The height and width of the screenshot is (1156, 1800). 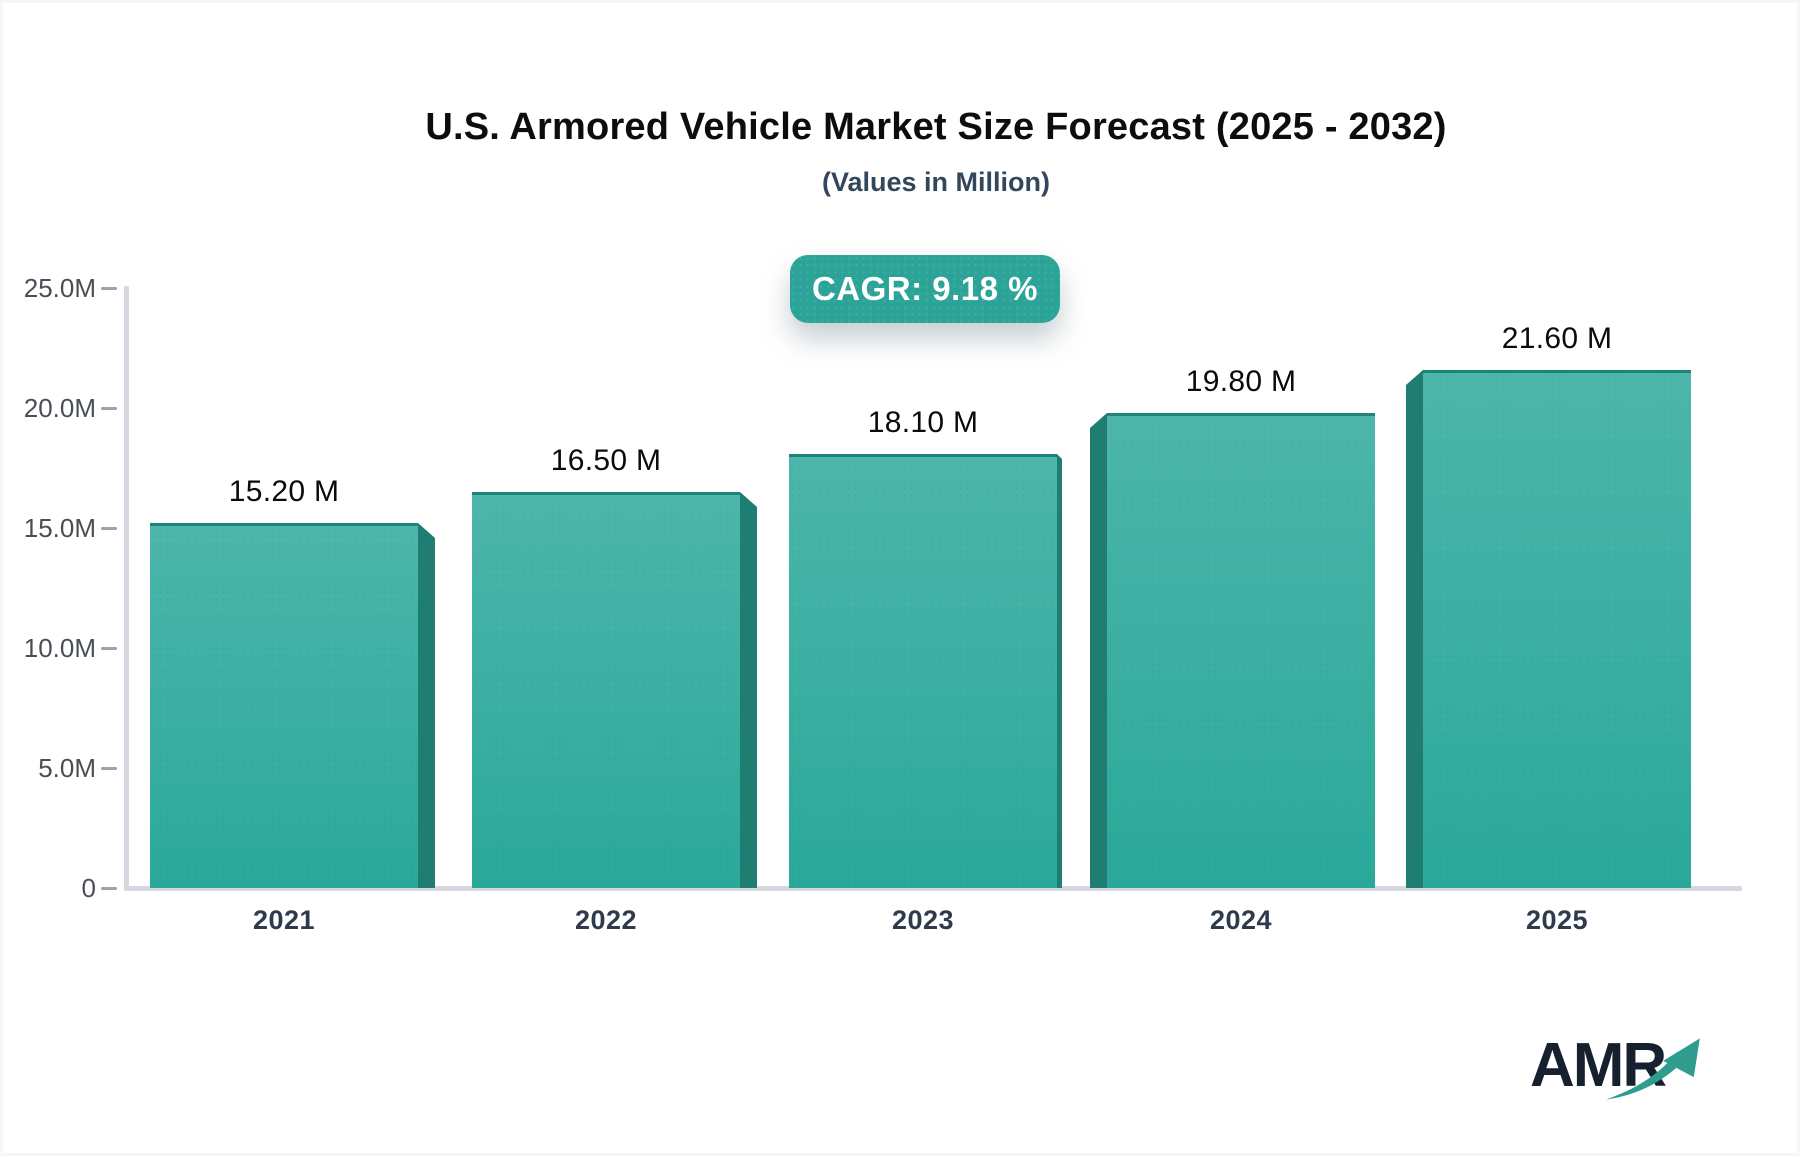 What do you see at coordinates (1241, 650) in the screenshot?
I see `bar-2024` at bounding box center [1241, 650].